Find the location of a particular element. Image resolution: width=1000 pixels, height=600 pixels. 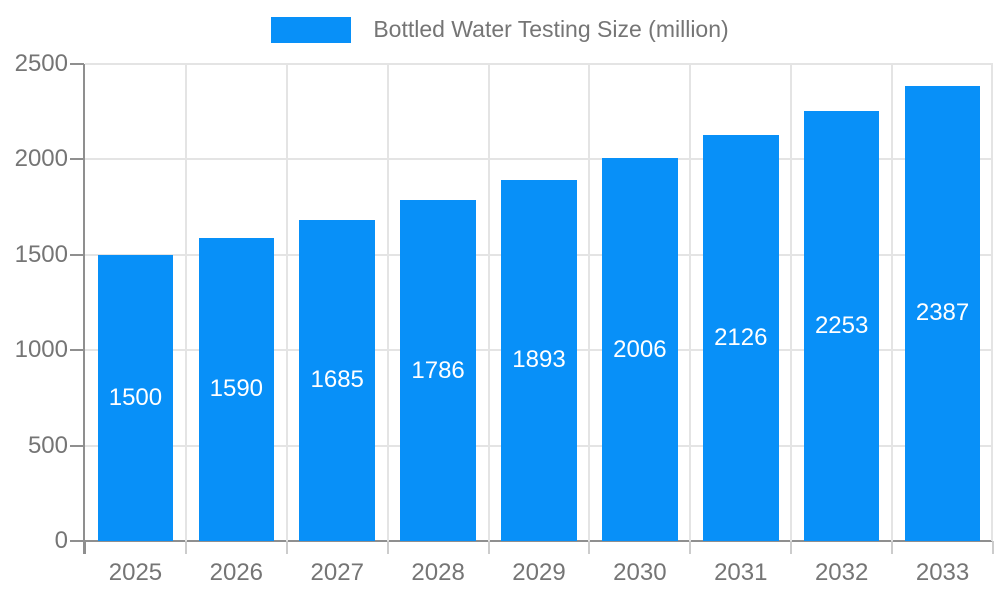

bar-value-label: 1500 is located at coordinates (135, 397).